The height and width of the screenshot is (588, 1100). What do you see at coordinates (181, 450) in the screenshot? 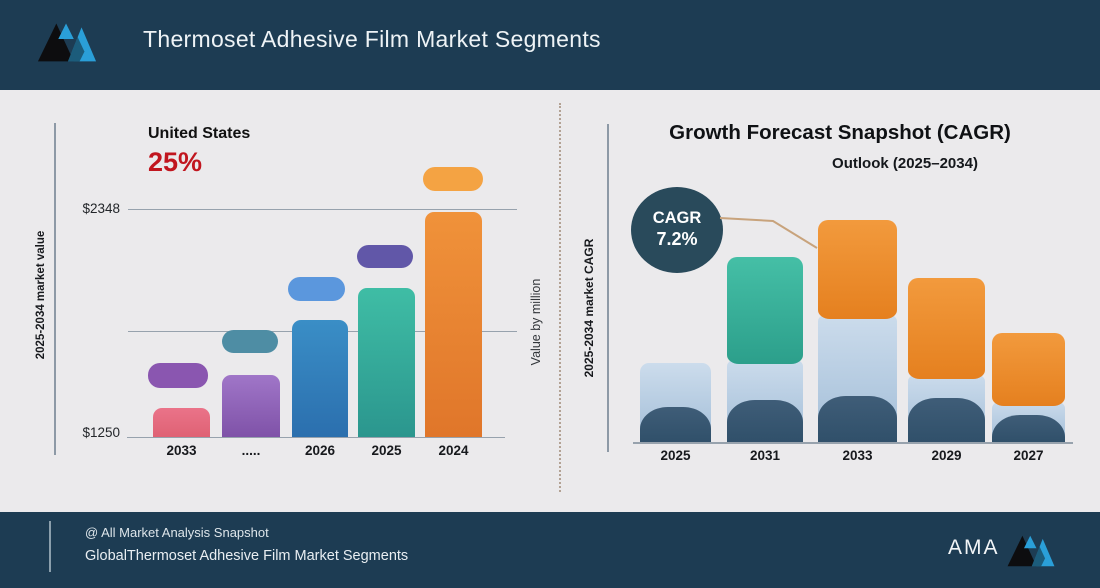
I see `left-chart-x-label: 2033` at bounding box center [181, 450].